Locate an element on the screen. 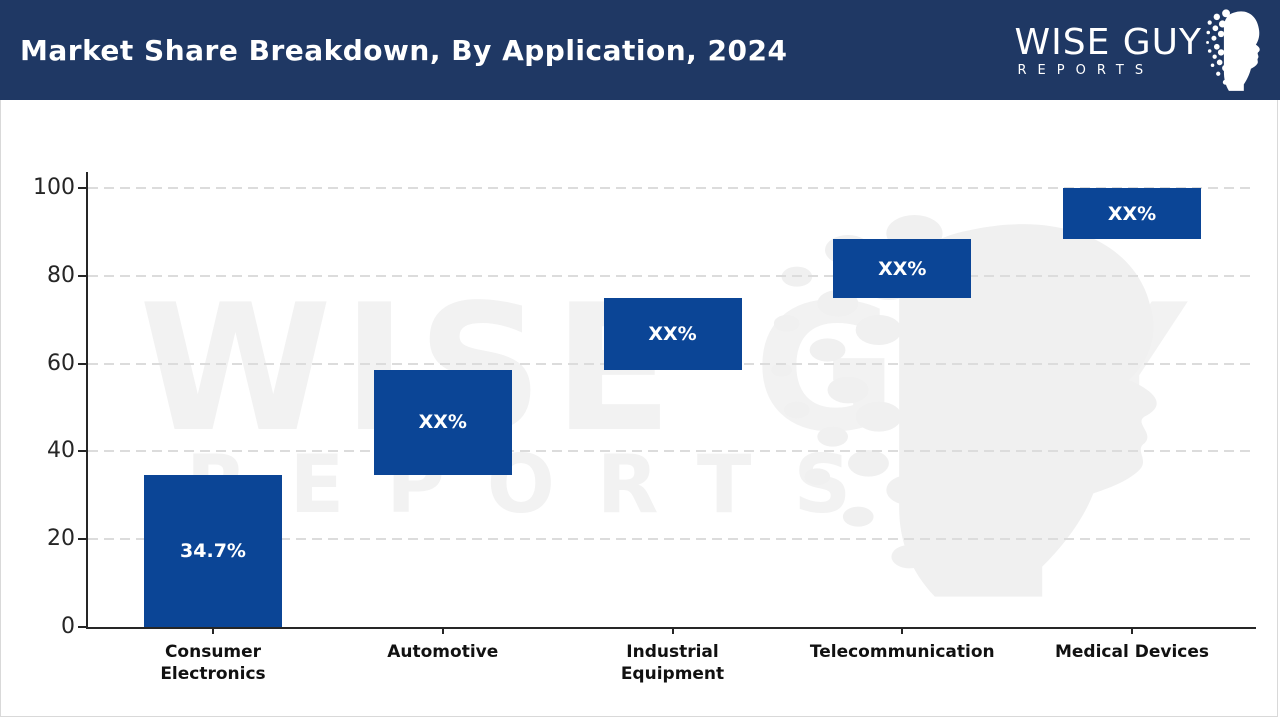 Image resolution: width=1280 pixels, height=720 pixels. brand-name: WISE GUY is located at coordinates (1108, 42).